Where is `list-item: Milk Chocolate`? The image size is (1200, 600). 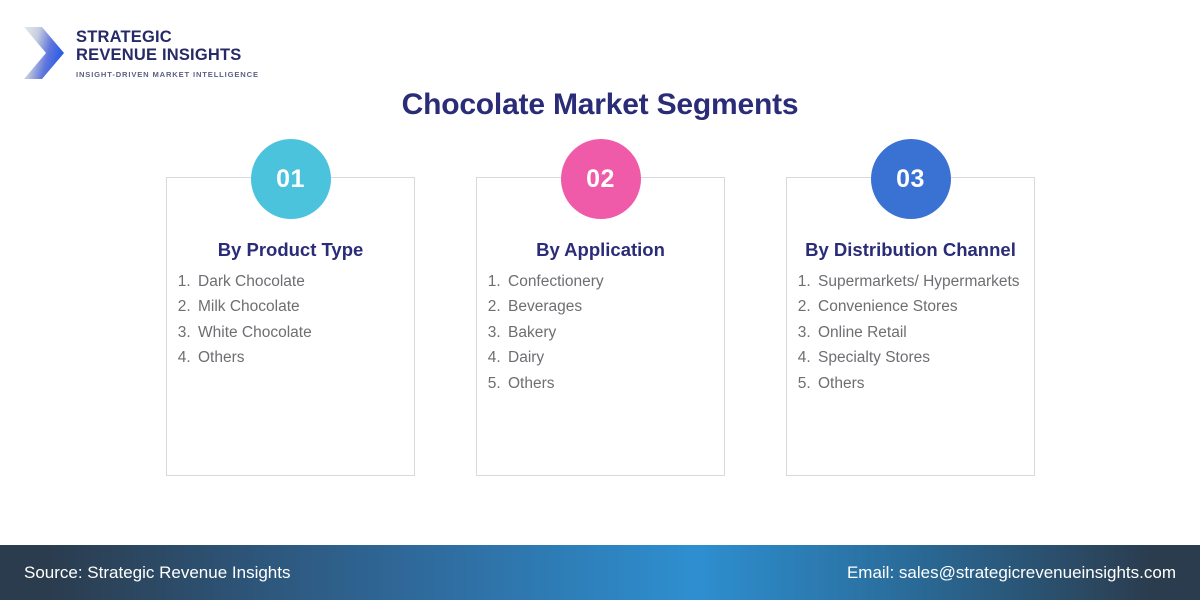 list-item: Milk Chocolate is located at coordinates (298, 306).